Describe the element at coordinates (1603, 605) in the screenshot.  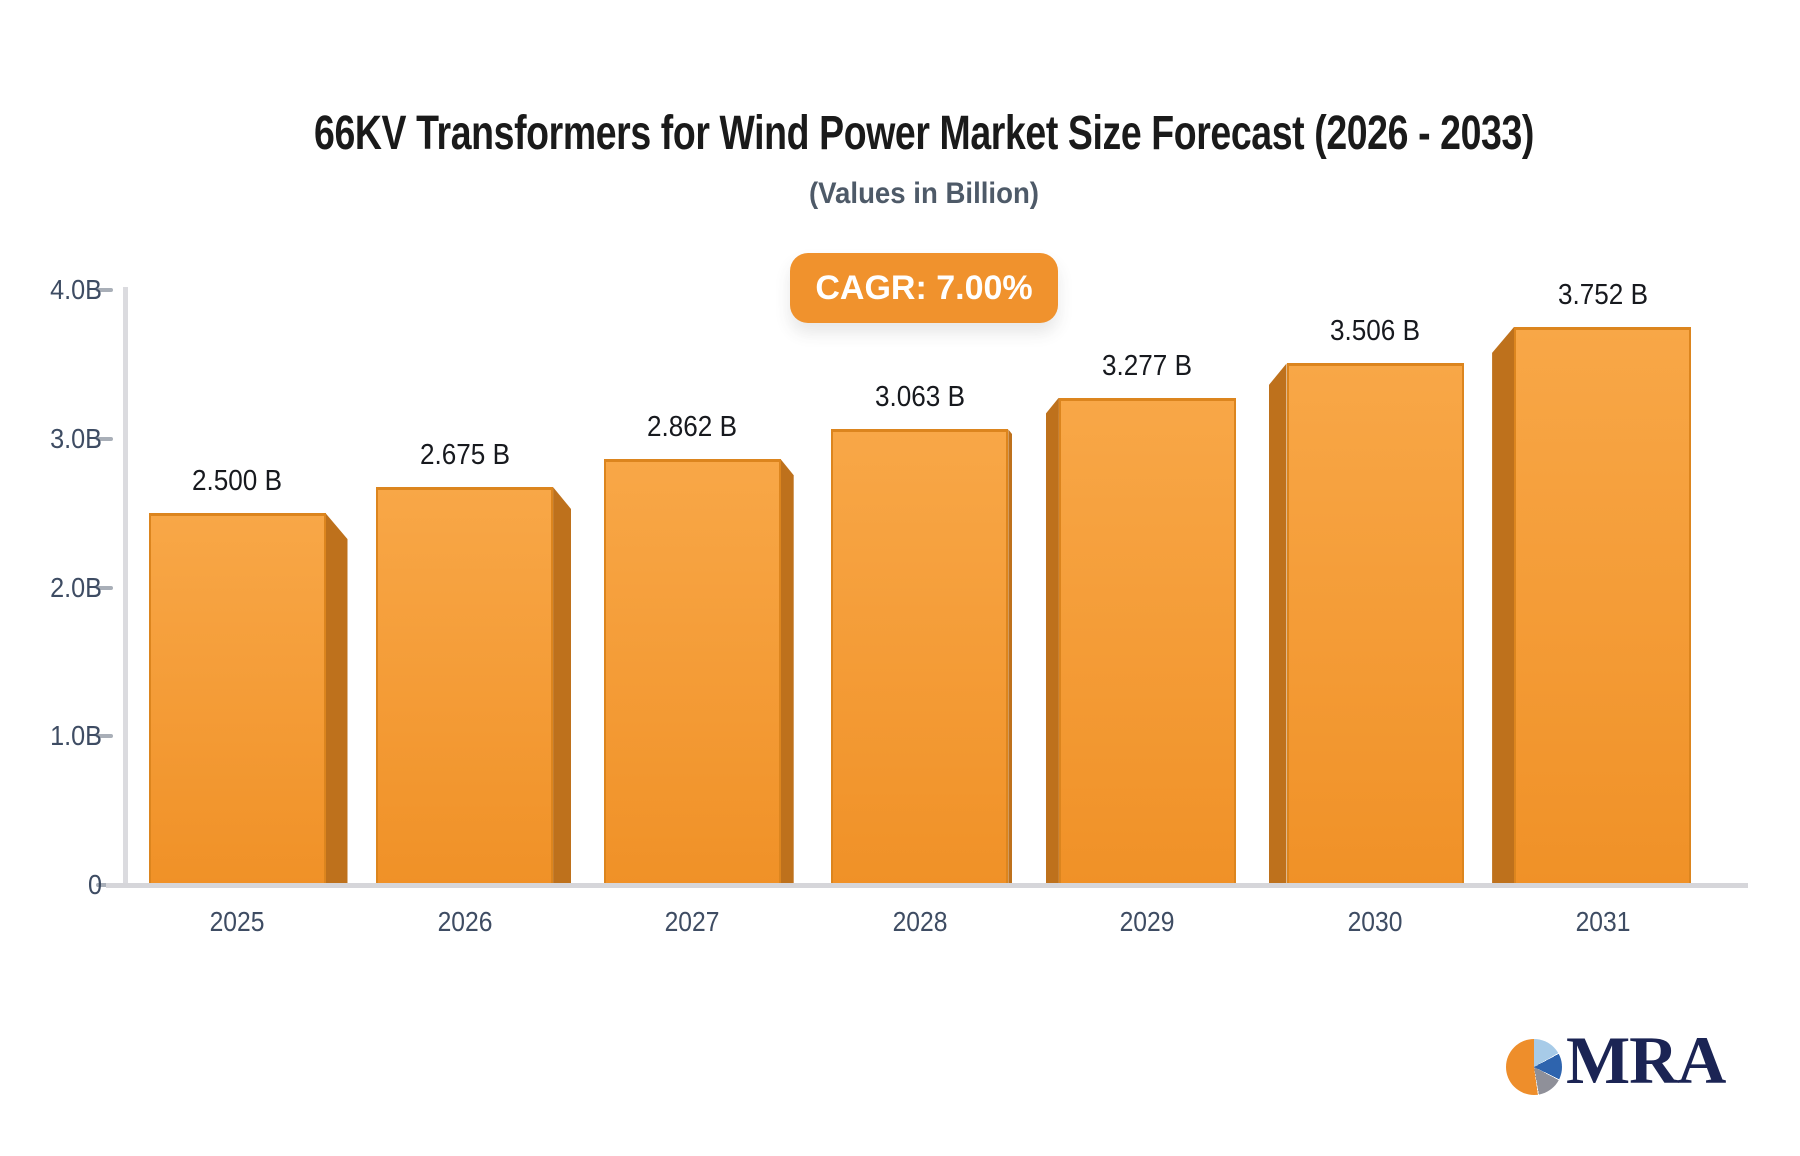
I see `bar-2031` at that location.